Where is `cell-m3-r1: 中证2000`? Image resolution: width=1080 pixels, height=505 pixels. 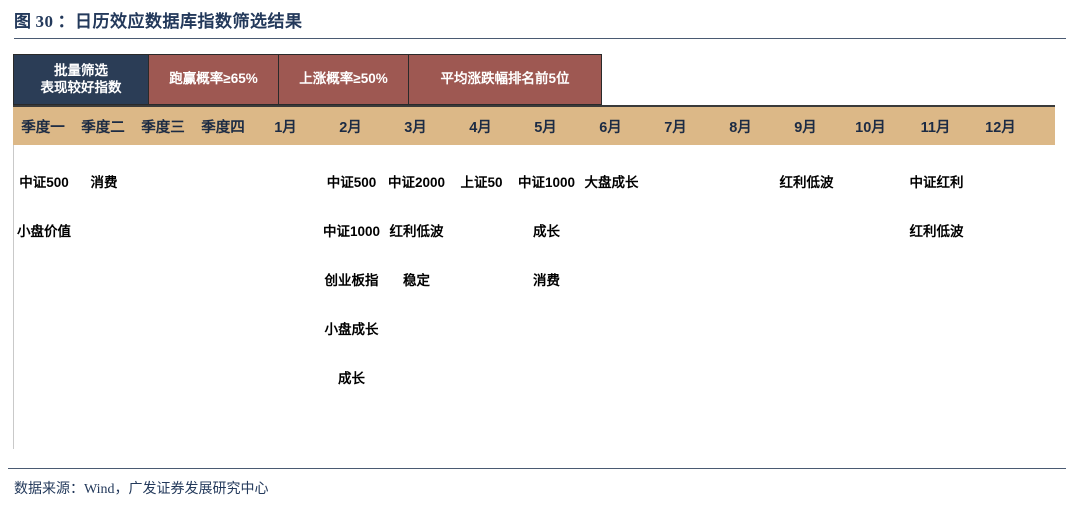
cell-m3-r1: 中证2000 is located at coordinates (416, 182).